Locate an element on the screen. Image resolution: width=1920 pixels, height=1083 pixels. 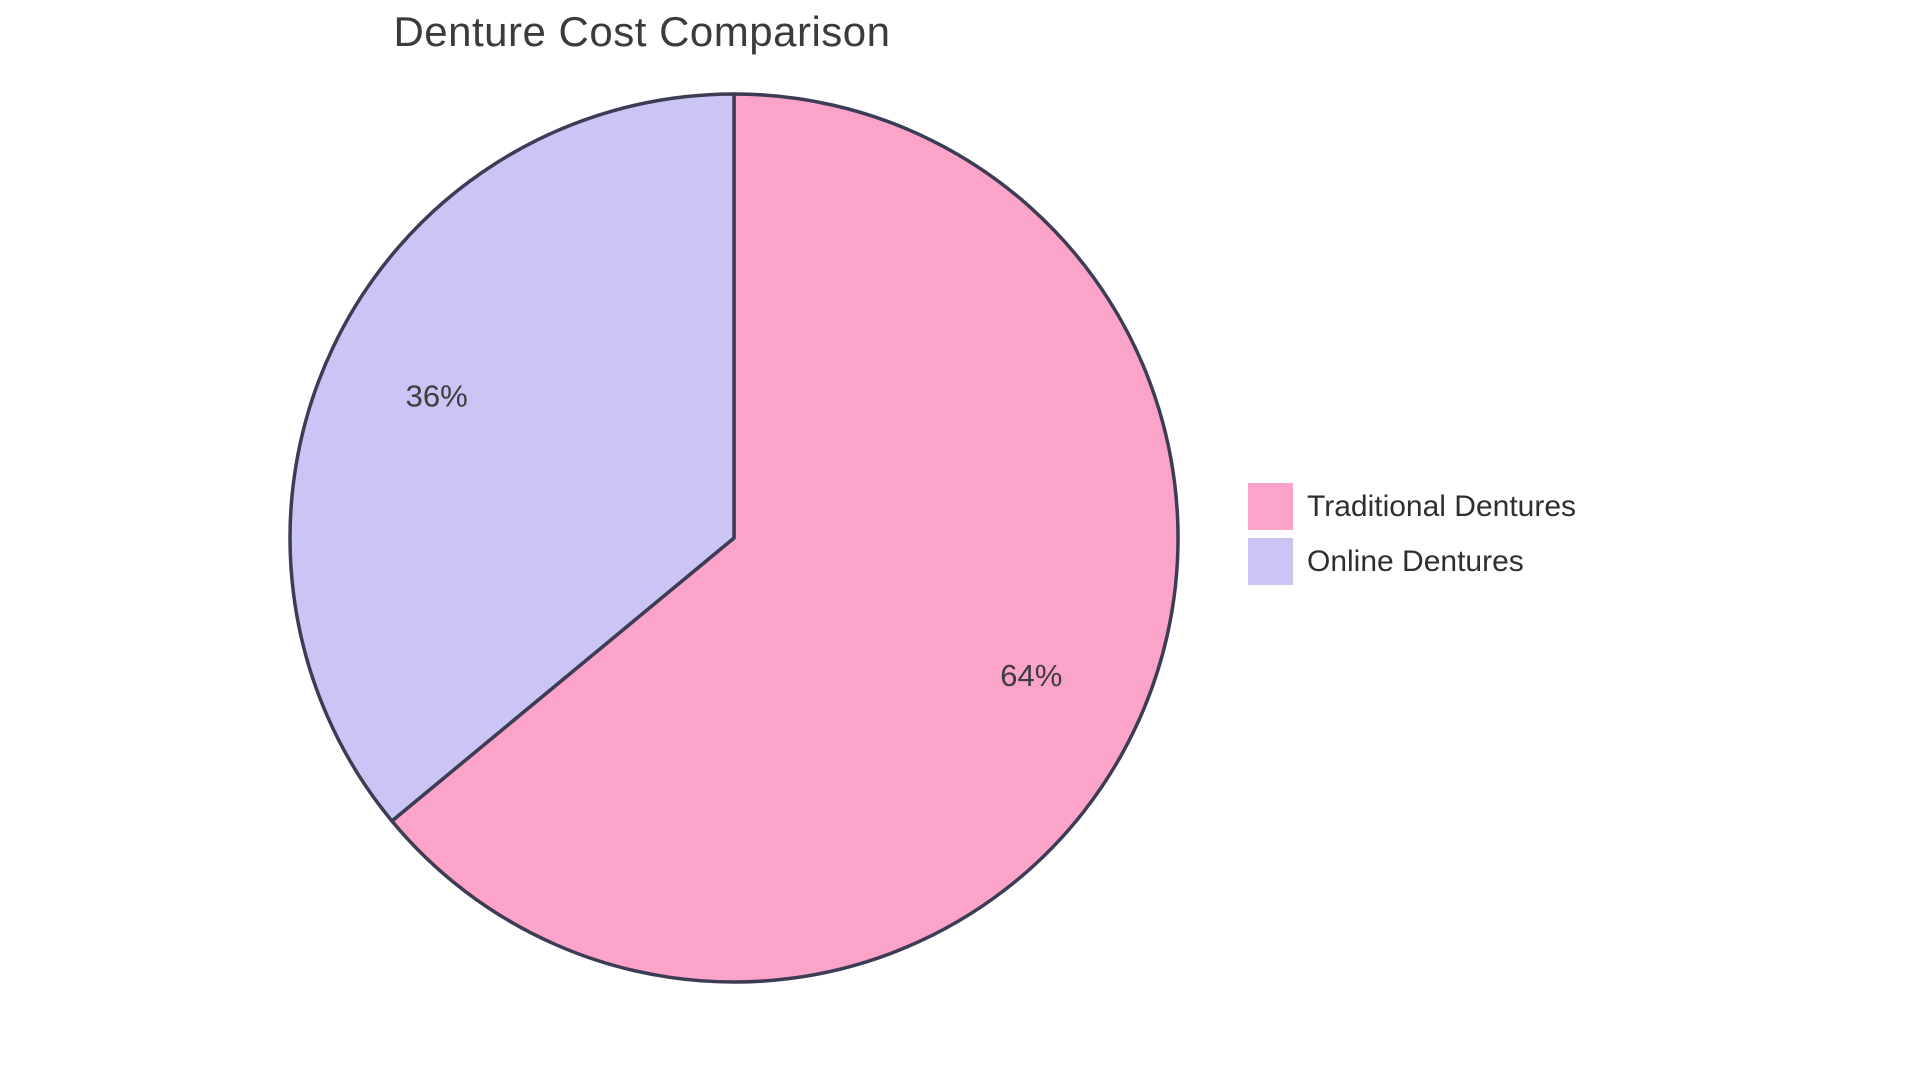
legend: Traditional Dentures Online Dentures is located at coordinates (1412, 538).